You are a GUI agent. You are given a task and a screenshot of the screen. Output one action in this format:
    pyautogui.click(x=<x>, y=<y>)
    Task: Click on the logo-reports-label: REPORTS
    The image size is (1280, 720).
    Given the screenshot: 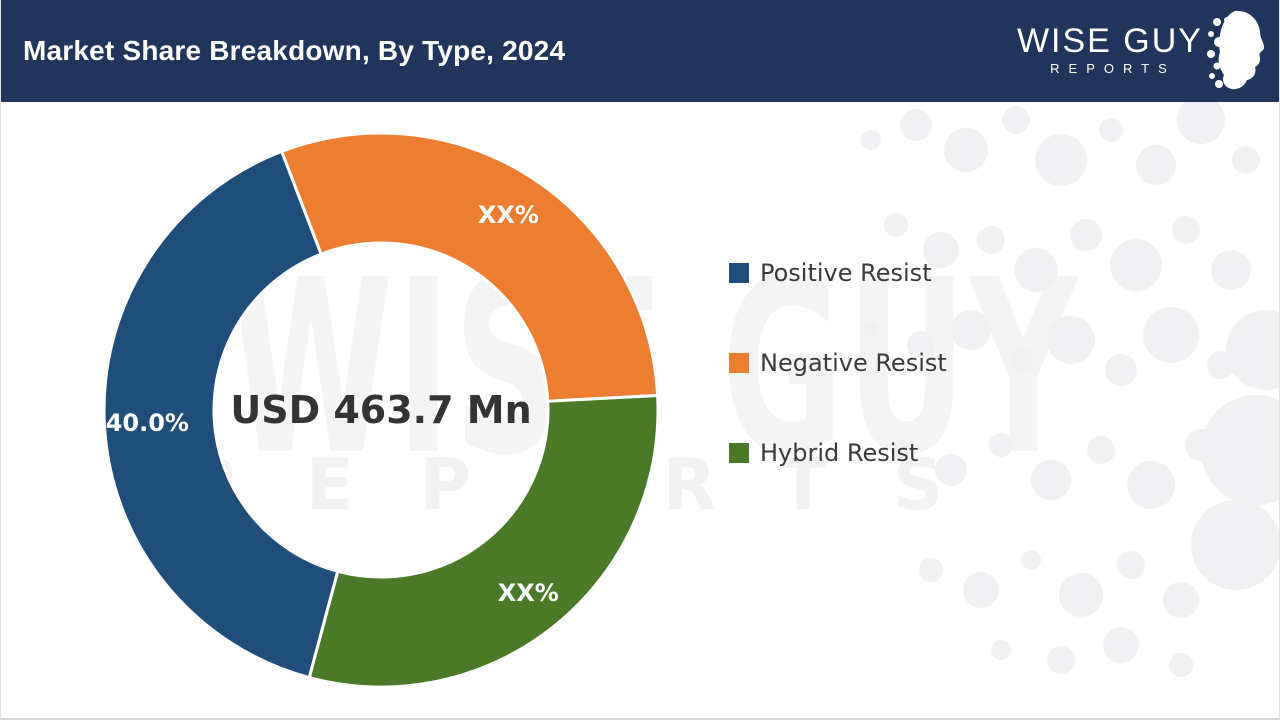 What is the action you would take?
    pyautogui.click(x=1113, y=68)
    